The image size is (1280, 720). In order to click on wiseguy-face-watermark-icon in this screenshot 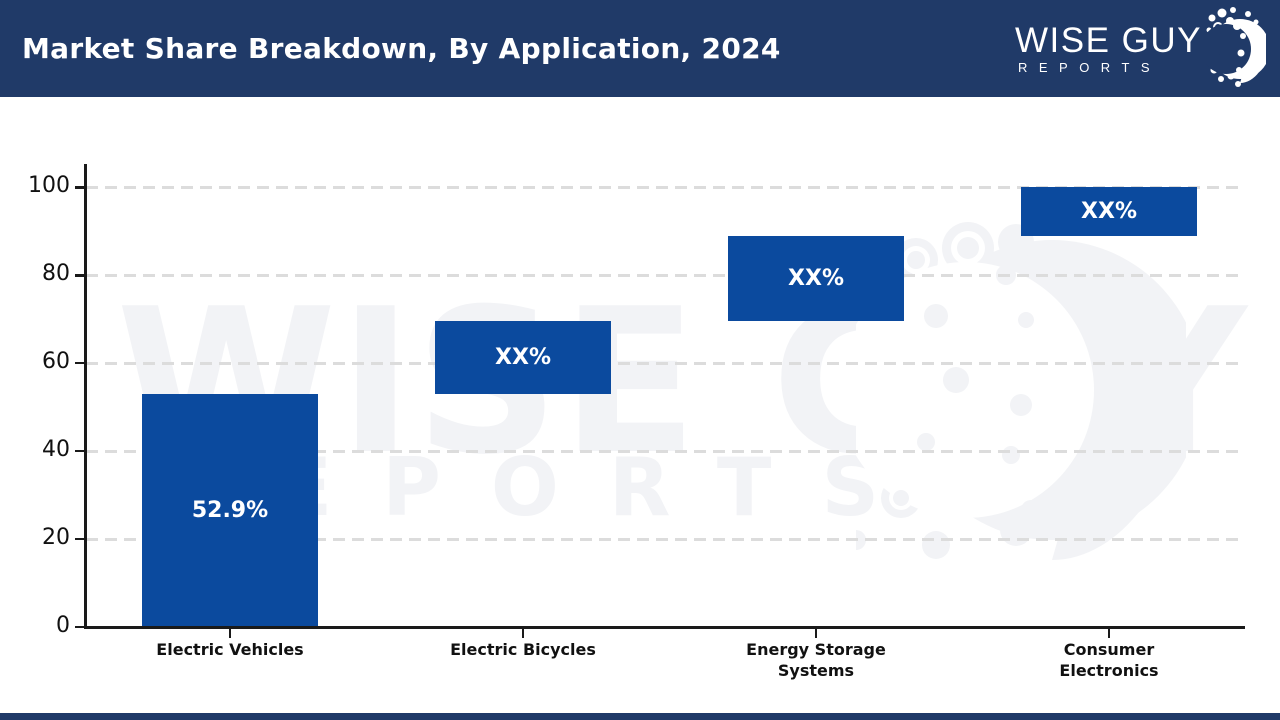, I will do `click(1021, 391)`.